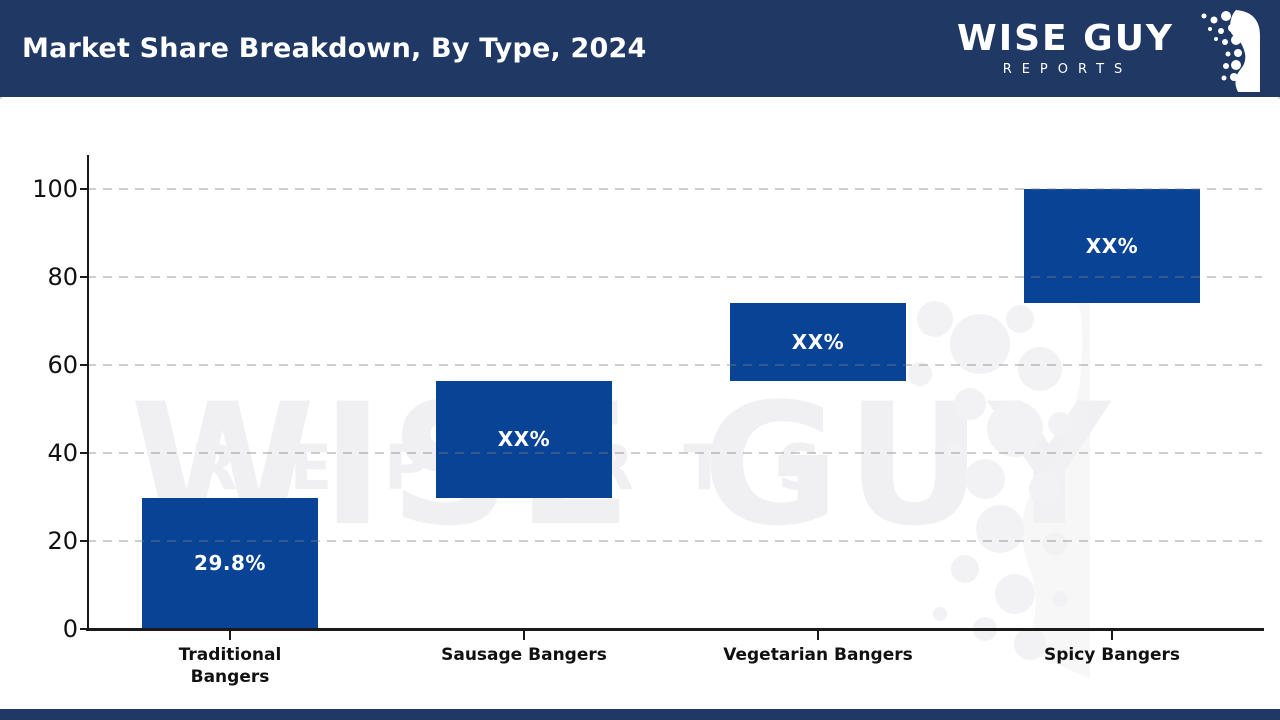 The width and height of the screenshot is (1280, 720). I want to click on y-tick-label-100: 100, so click(55, 189).